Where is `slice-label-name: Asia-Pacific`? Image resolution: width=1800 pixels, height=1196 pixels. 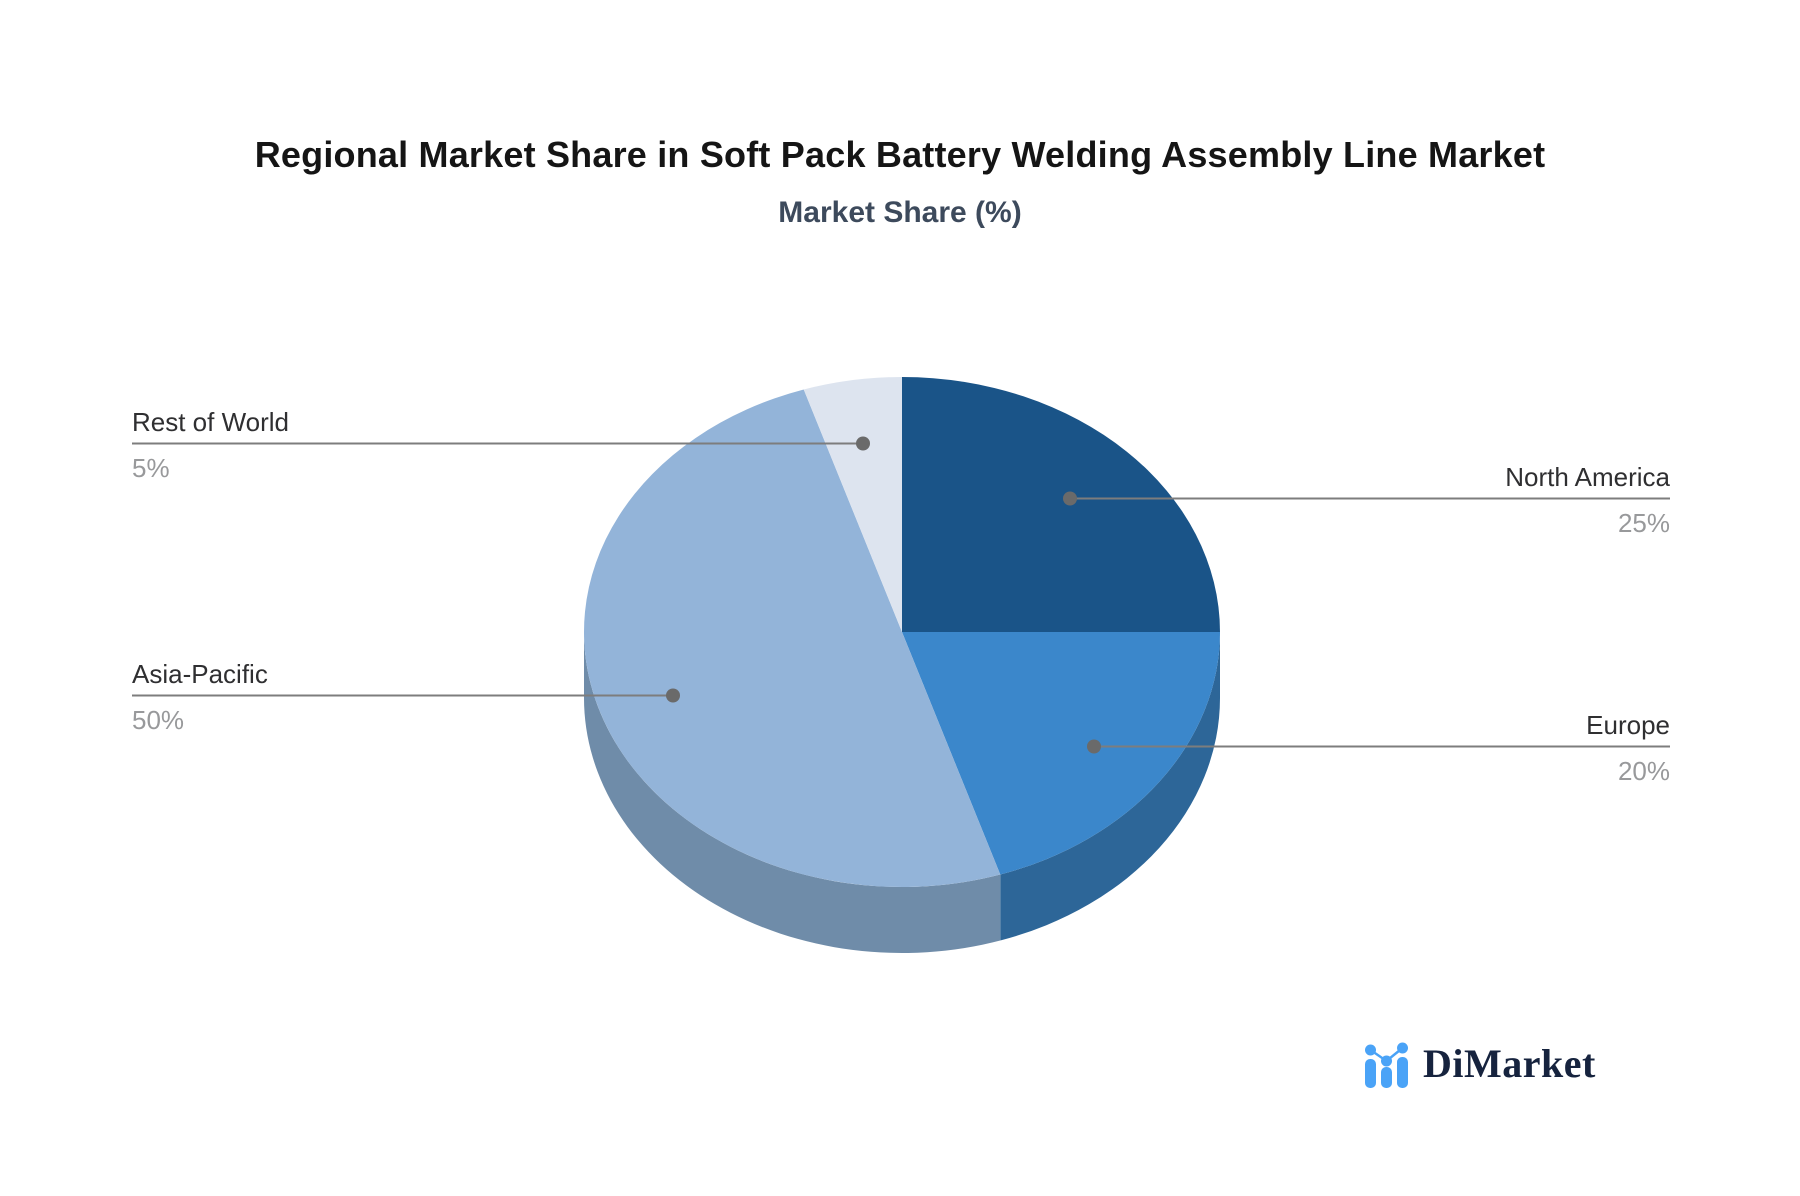 slice-label-name: Asia-Pacific is located at coordinates (200, 674).